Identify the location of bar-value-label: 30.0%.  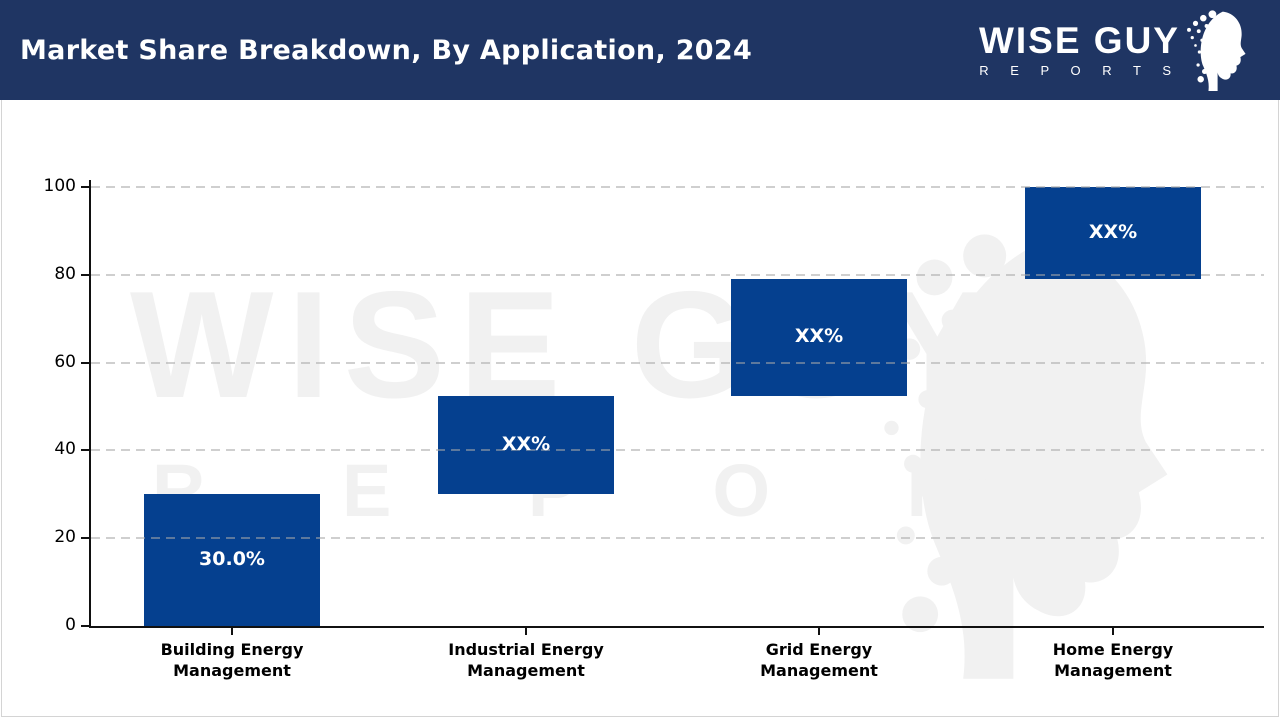
(232, 559).